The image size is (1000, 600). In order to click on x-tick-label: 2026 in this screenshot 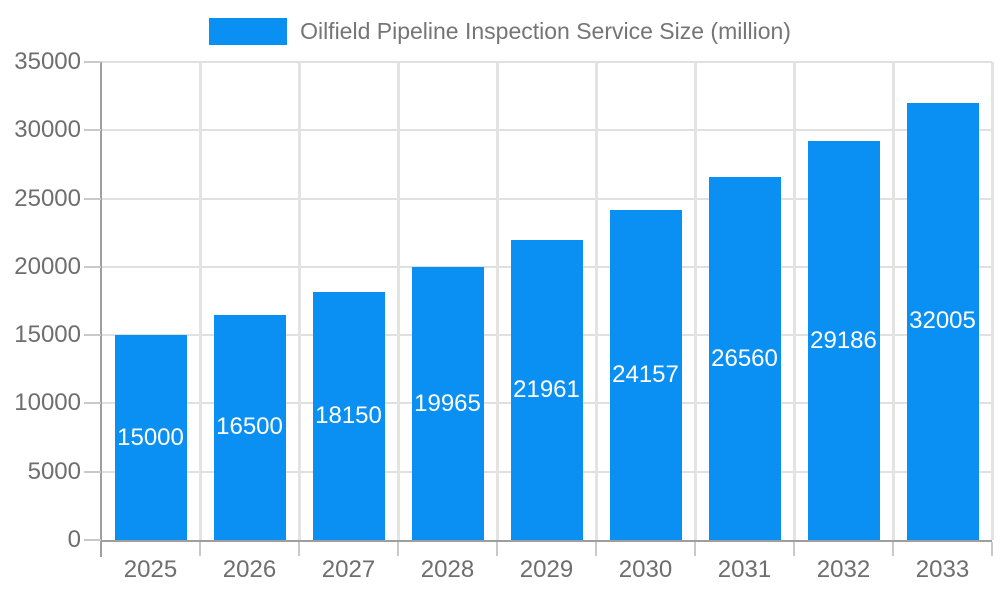, I will do `click(249, 569)`.